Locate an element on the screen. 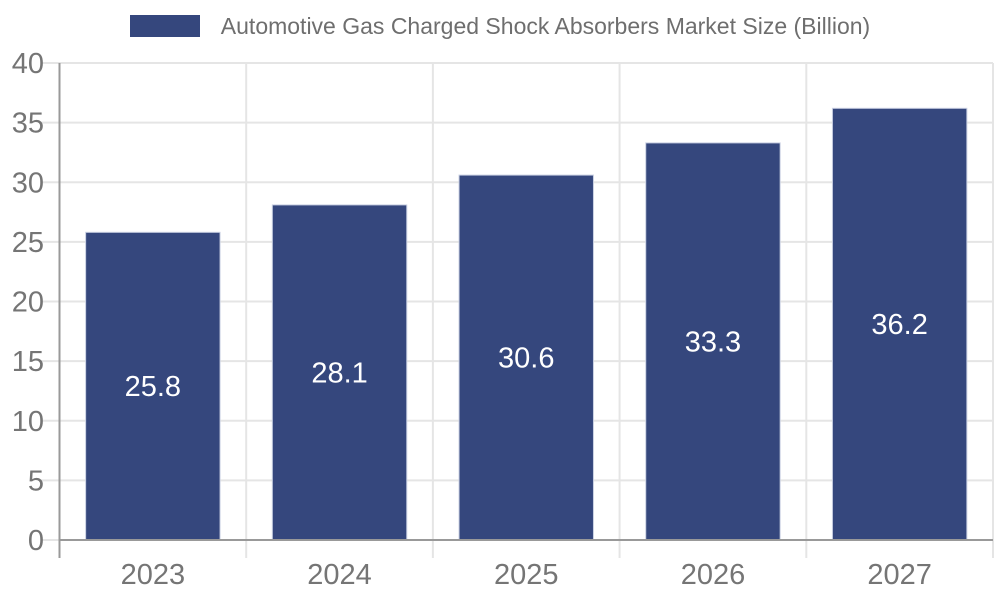  y-tick-label-25: 25 is located at coordinates (28, 243).